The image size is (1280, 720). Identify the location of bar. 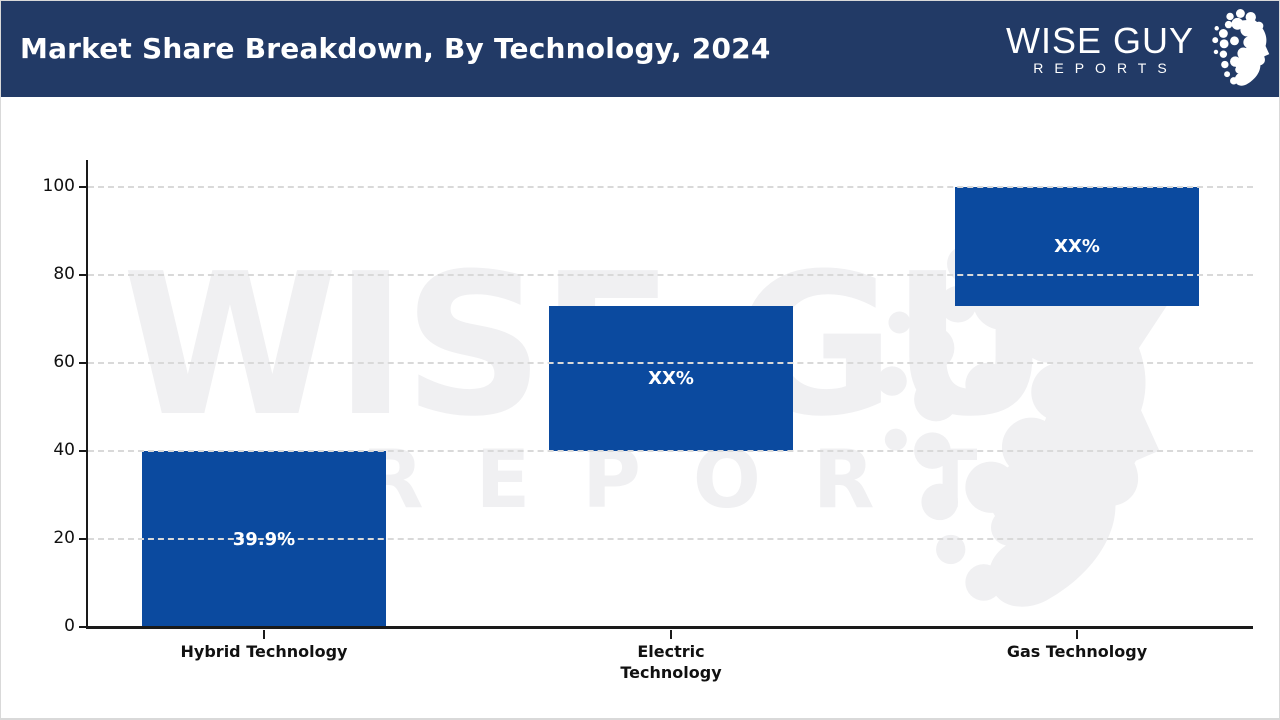
(671, 378).